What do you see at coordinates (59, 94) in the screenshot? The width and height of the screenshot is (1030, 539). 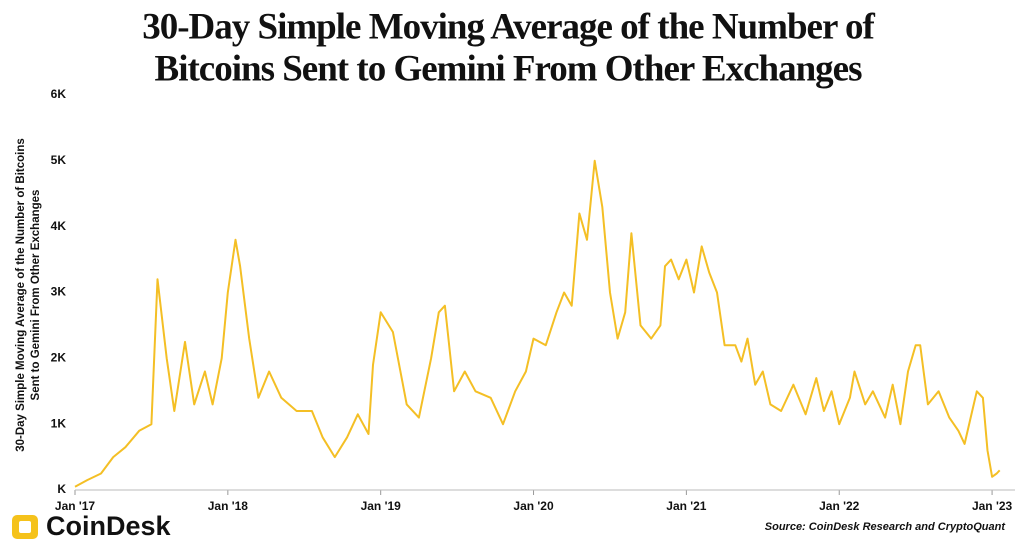 I see `y-tick-label: 6K` at bounding box center [59, 94].